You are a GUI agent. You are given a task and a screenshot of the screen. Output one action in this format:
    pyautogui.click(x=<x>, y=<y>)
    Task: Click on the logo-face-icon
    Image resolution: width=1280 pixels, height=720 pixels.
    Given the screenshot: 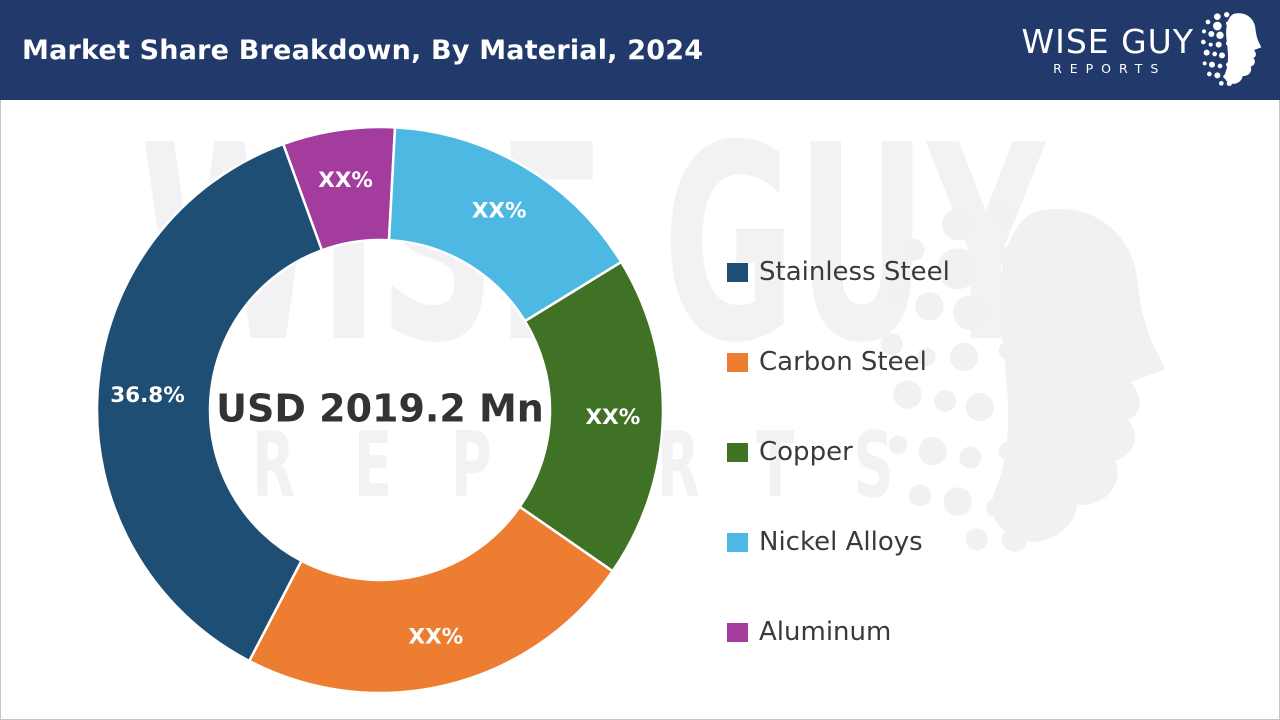 What is the action you would take?
    pyautogui.click(x=1231, y=49)
    